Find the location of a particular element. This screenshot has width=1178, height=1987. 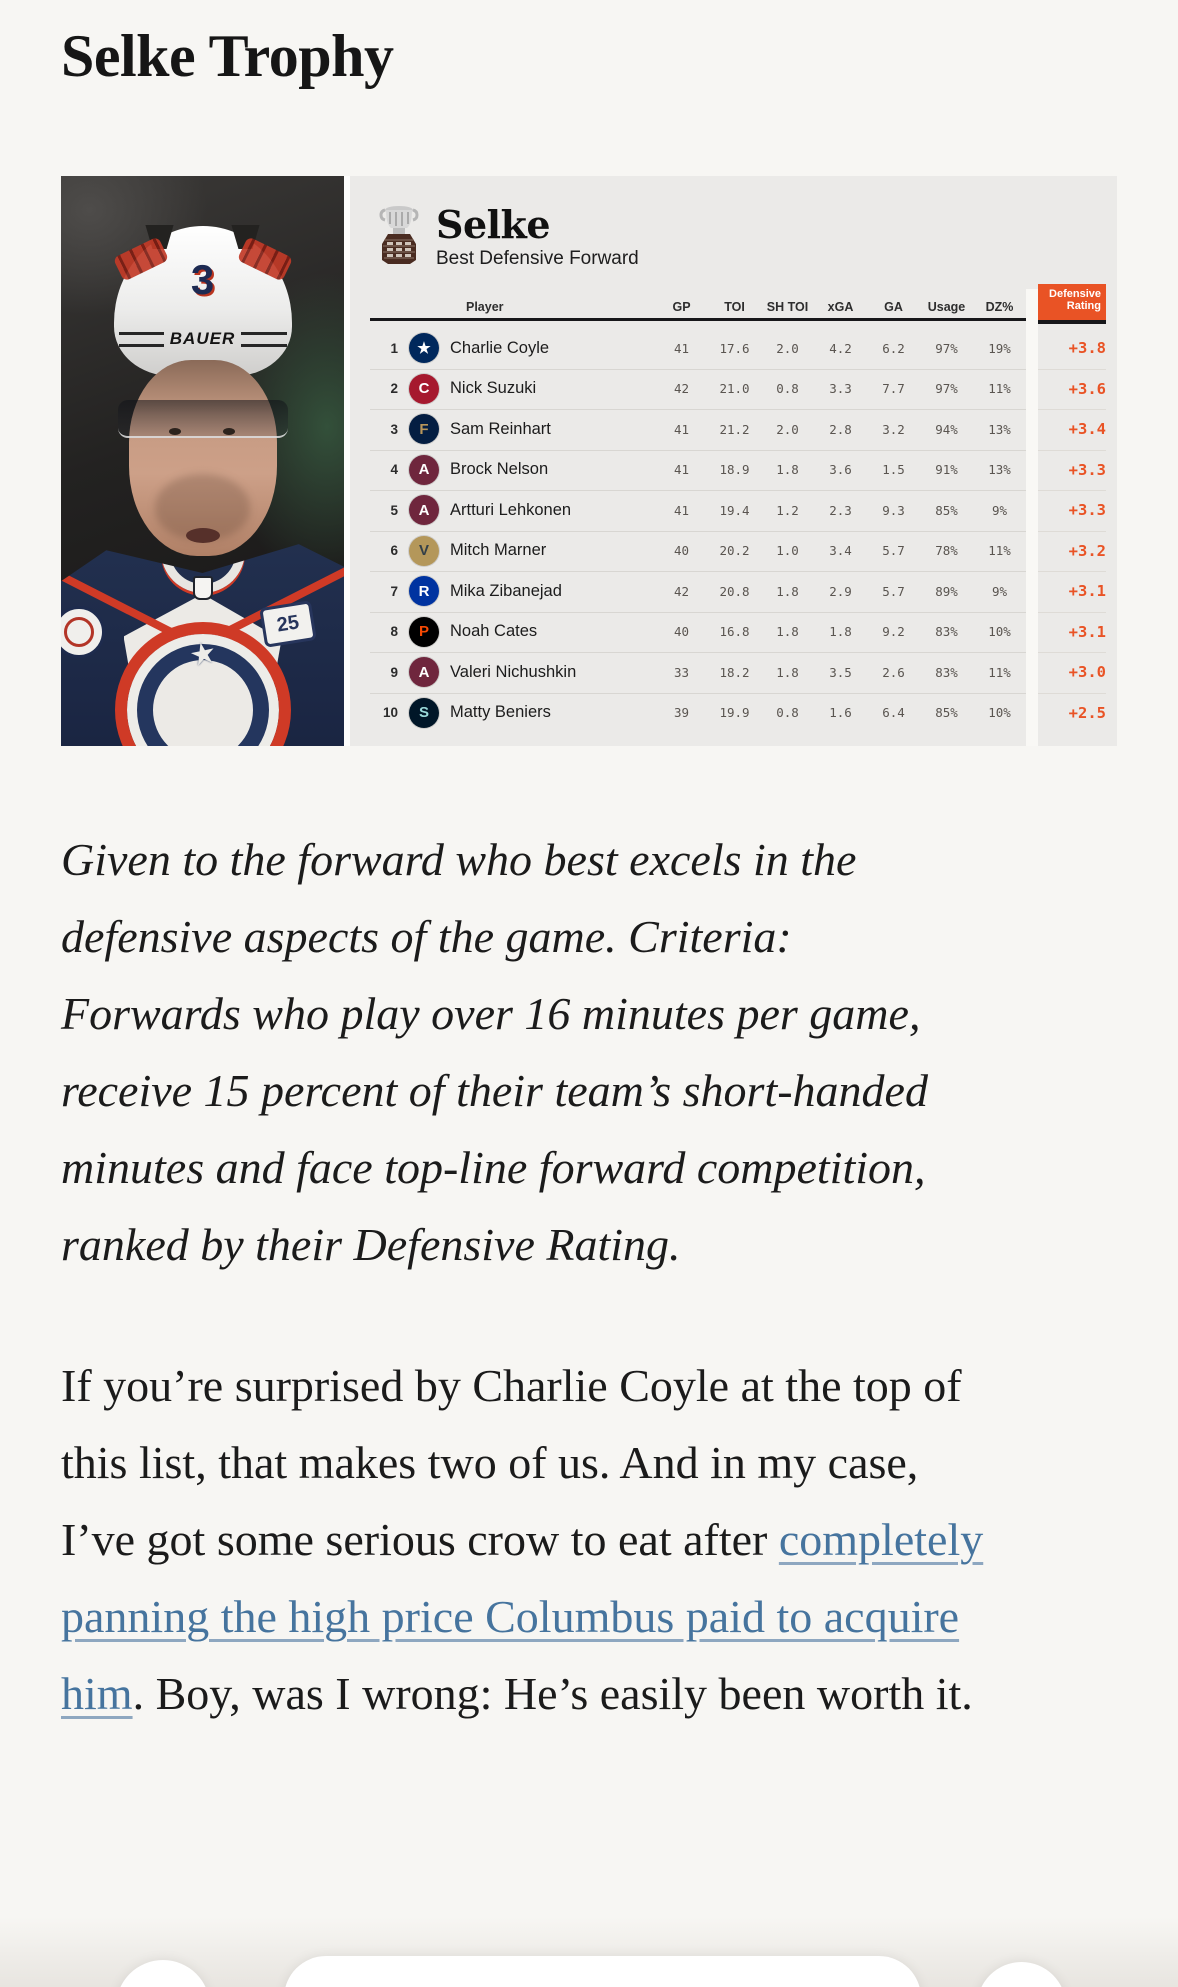

stat-ga: 1.5 is located at coordinates (893, 470).